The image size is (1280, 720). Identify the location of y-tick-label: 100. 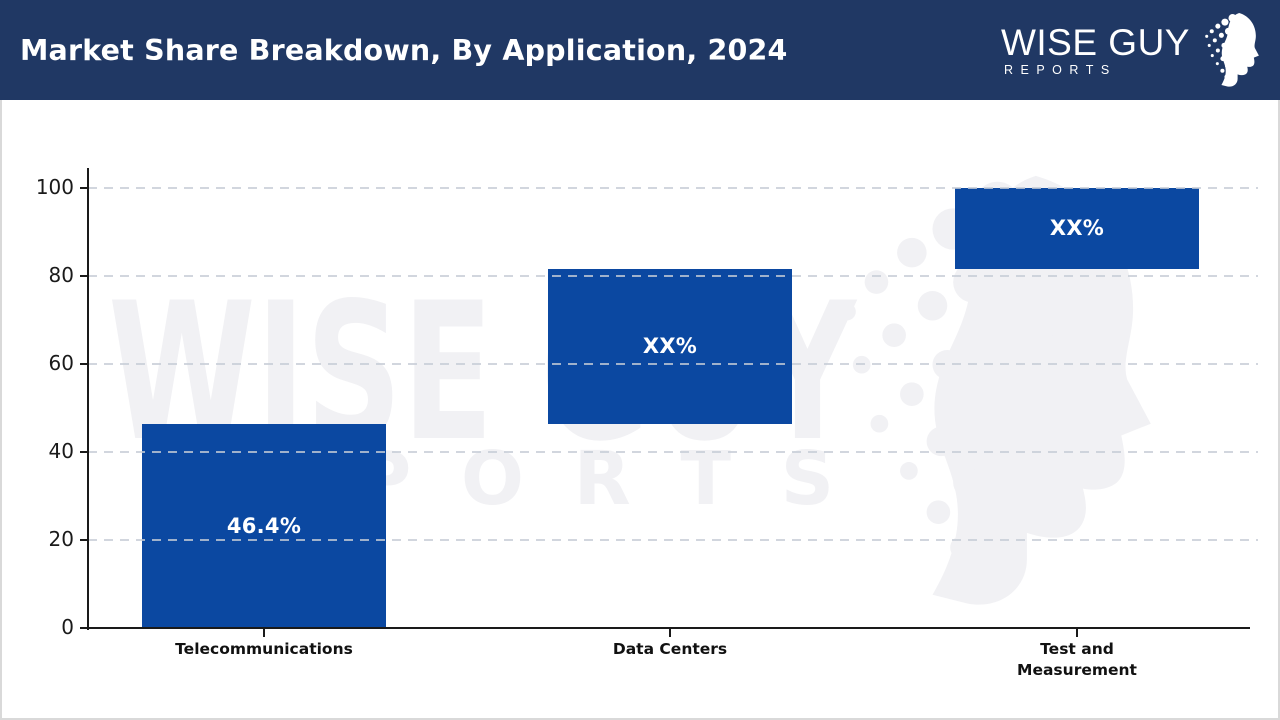
(54, 186).